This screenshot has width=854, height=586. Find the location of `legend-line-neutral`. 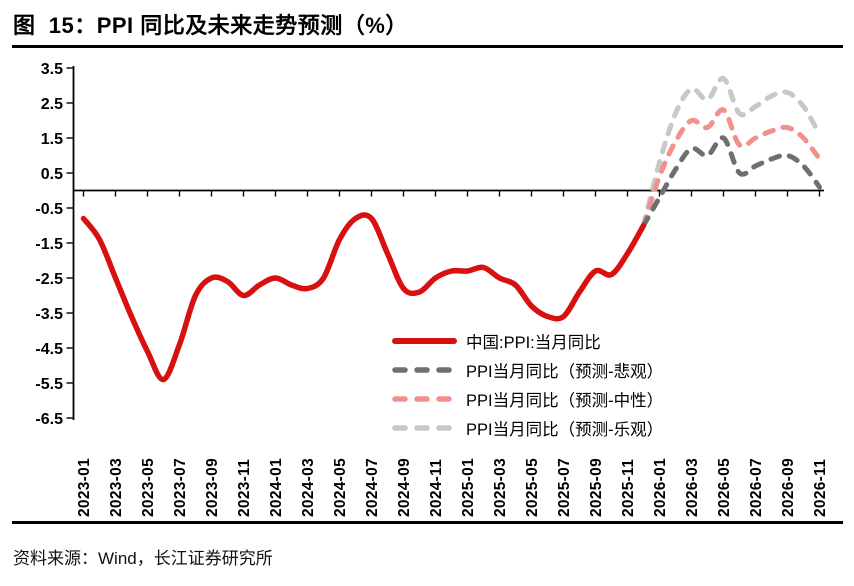

legend-line-neutral is located at coordinates (424, 398).